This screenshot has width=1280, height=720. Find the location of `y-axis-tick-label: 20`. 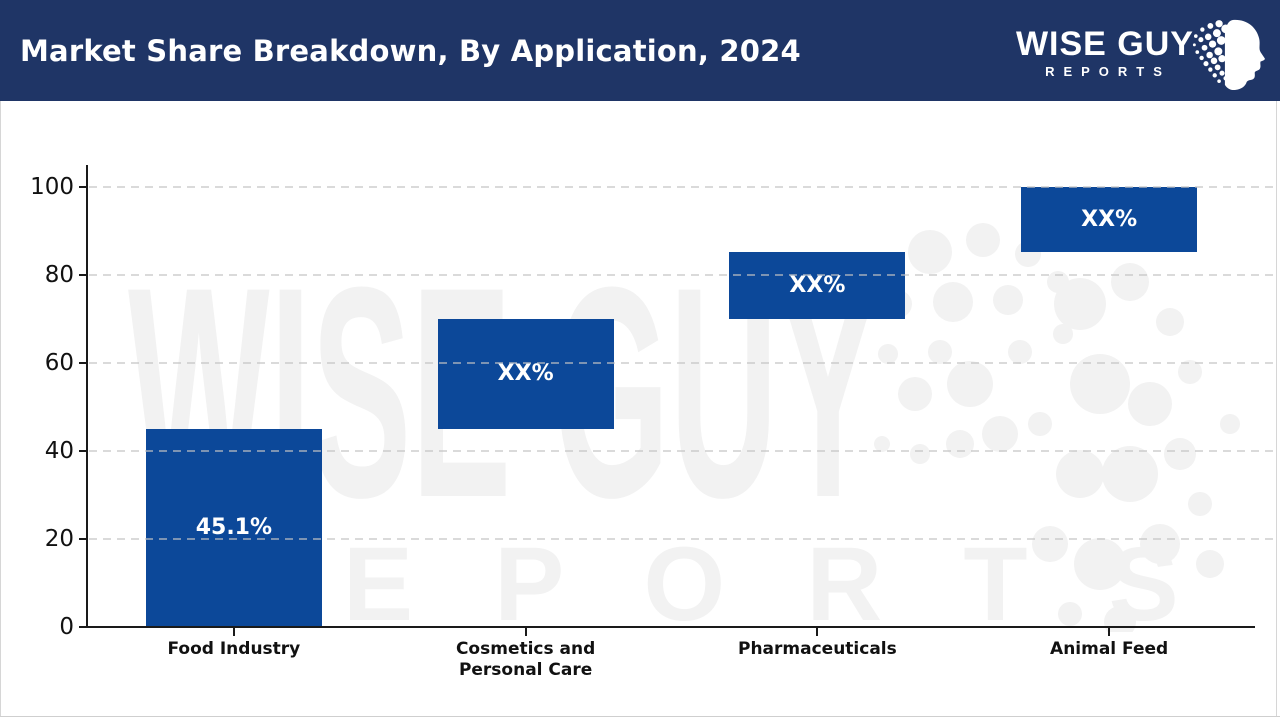

y-axis-tick-label: 20 is located at coordinates (59, 539).